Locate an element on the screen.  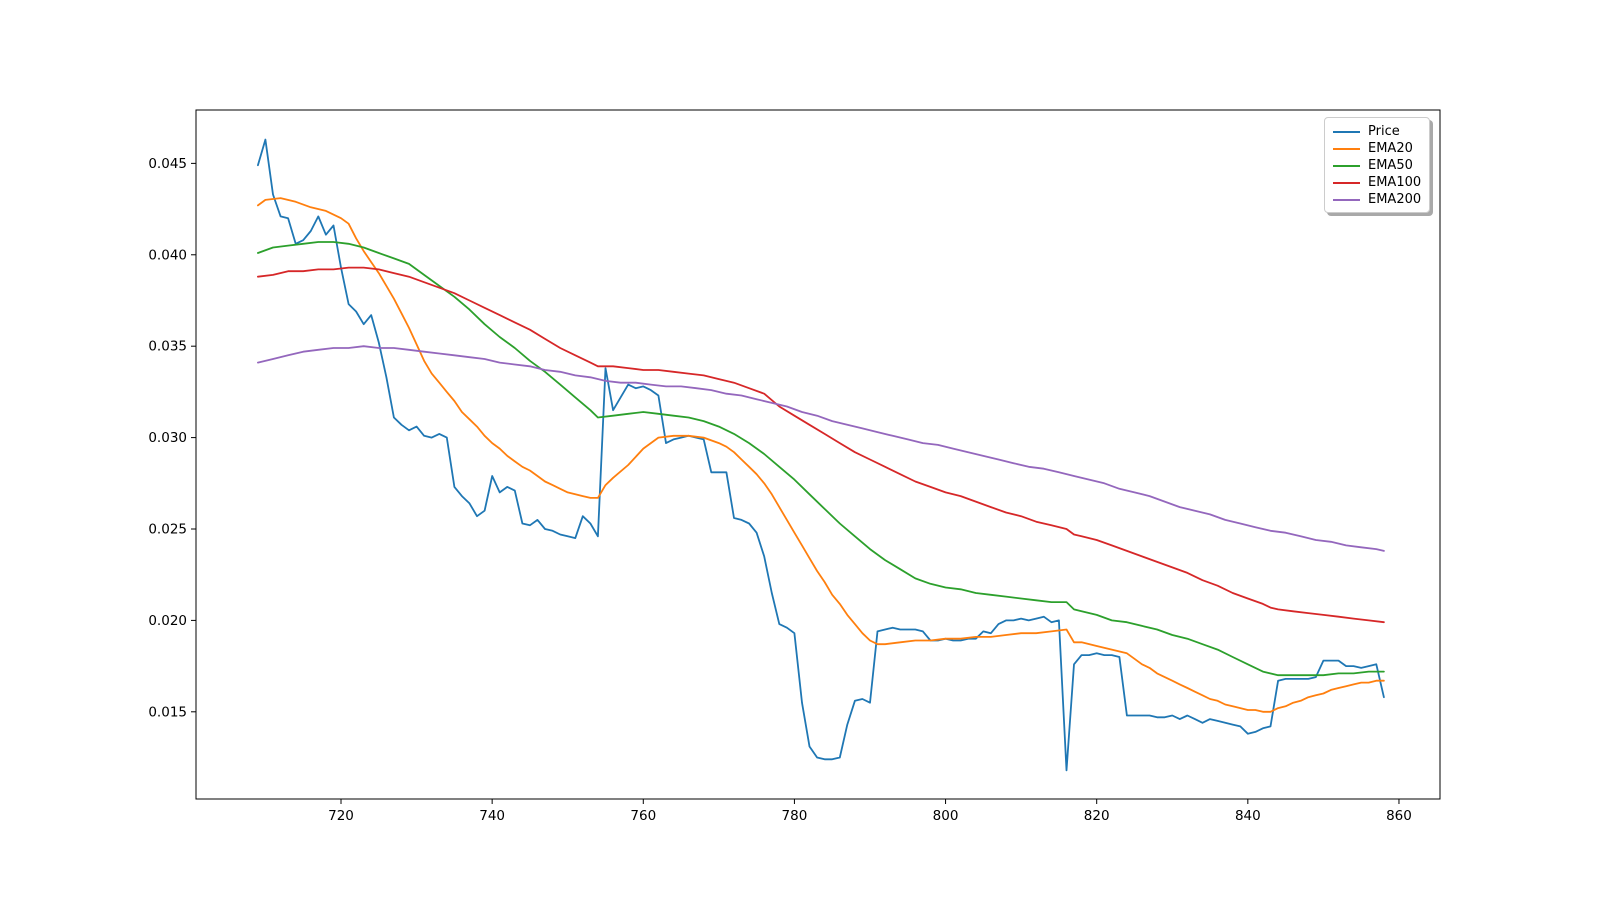
x-tick-label: 840 is located at coordinates (1248, 816).